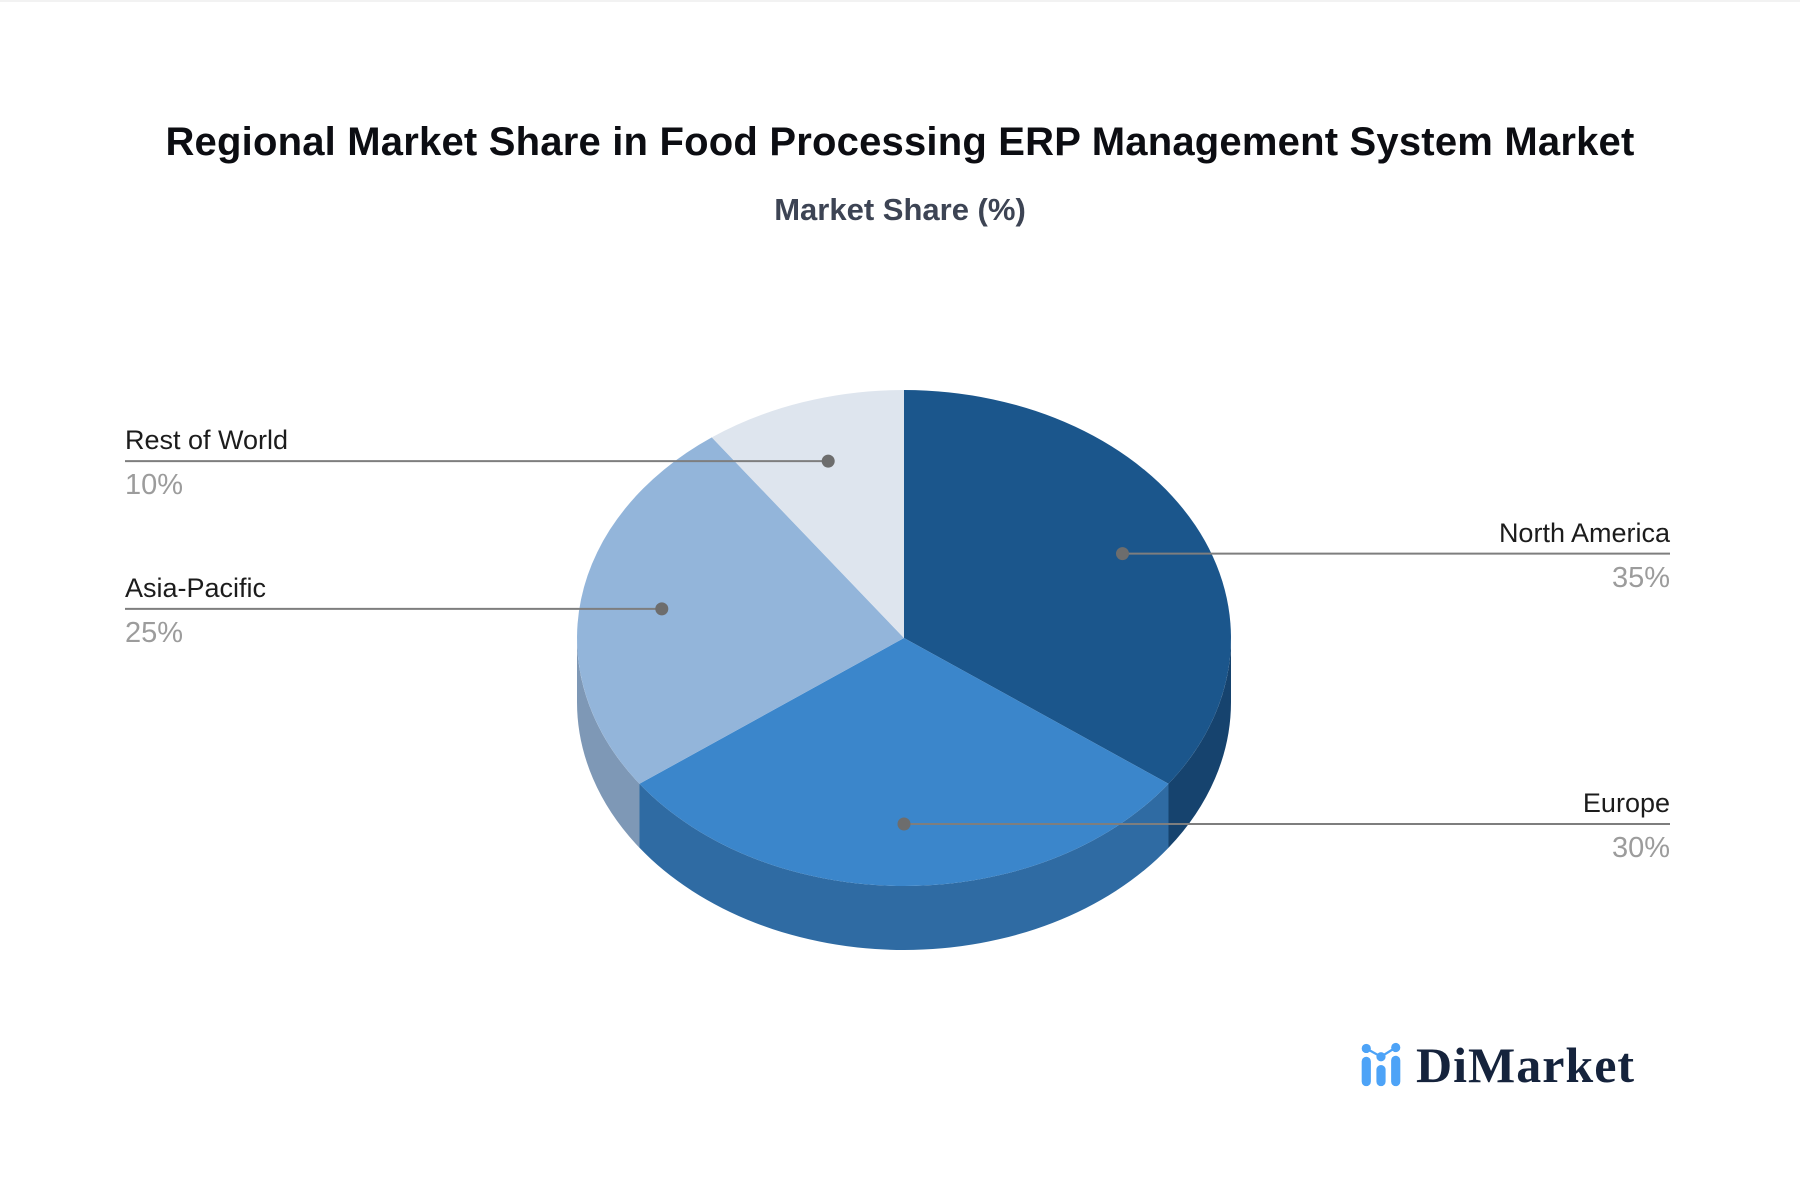  What do you see at coordinates (1526, 1065) in the screenshot?
I see `brand-name: DiMarket` at bounding box center [1526, 1065].